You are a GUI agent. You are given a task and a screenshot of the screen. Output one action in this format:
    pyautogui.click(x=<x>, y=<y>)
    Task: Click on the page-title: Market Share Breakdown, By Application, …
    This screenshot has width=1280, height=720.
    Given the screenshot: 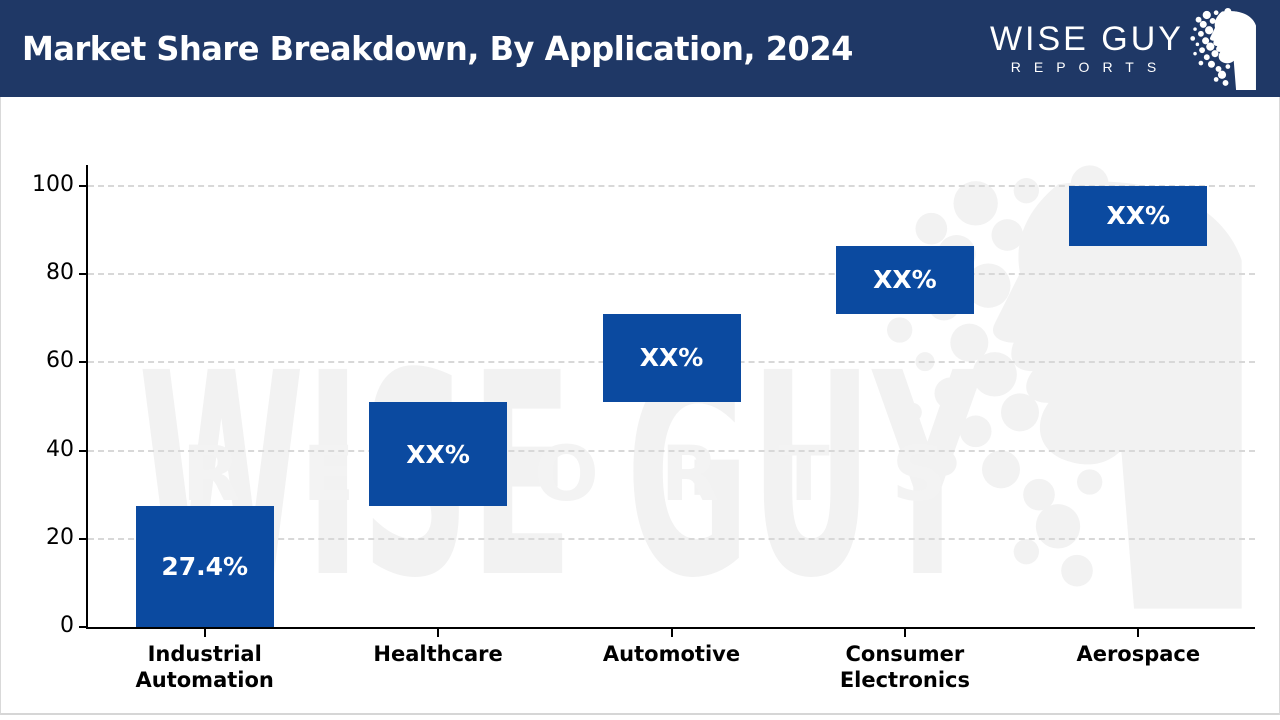 What is the action you would take?
    pyautogui.click(x=437, y=48)
    